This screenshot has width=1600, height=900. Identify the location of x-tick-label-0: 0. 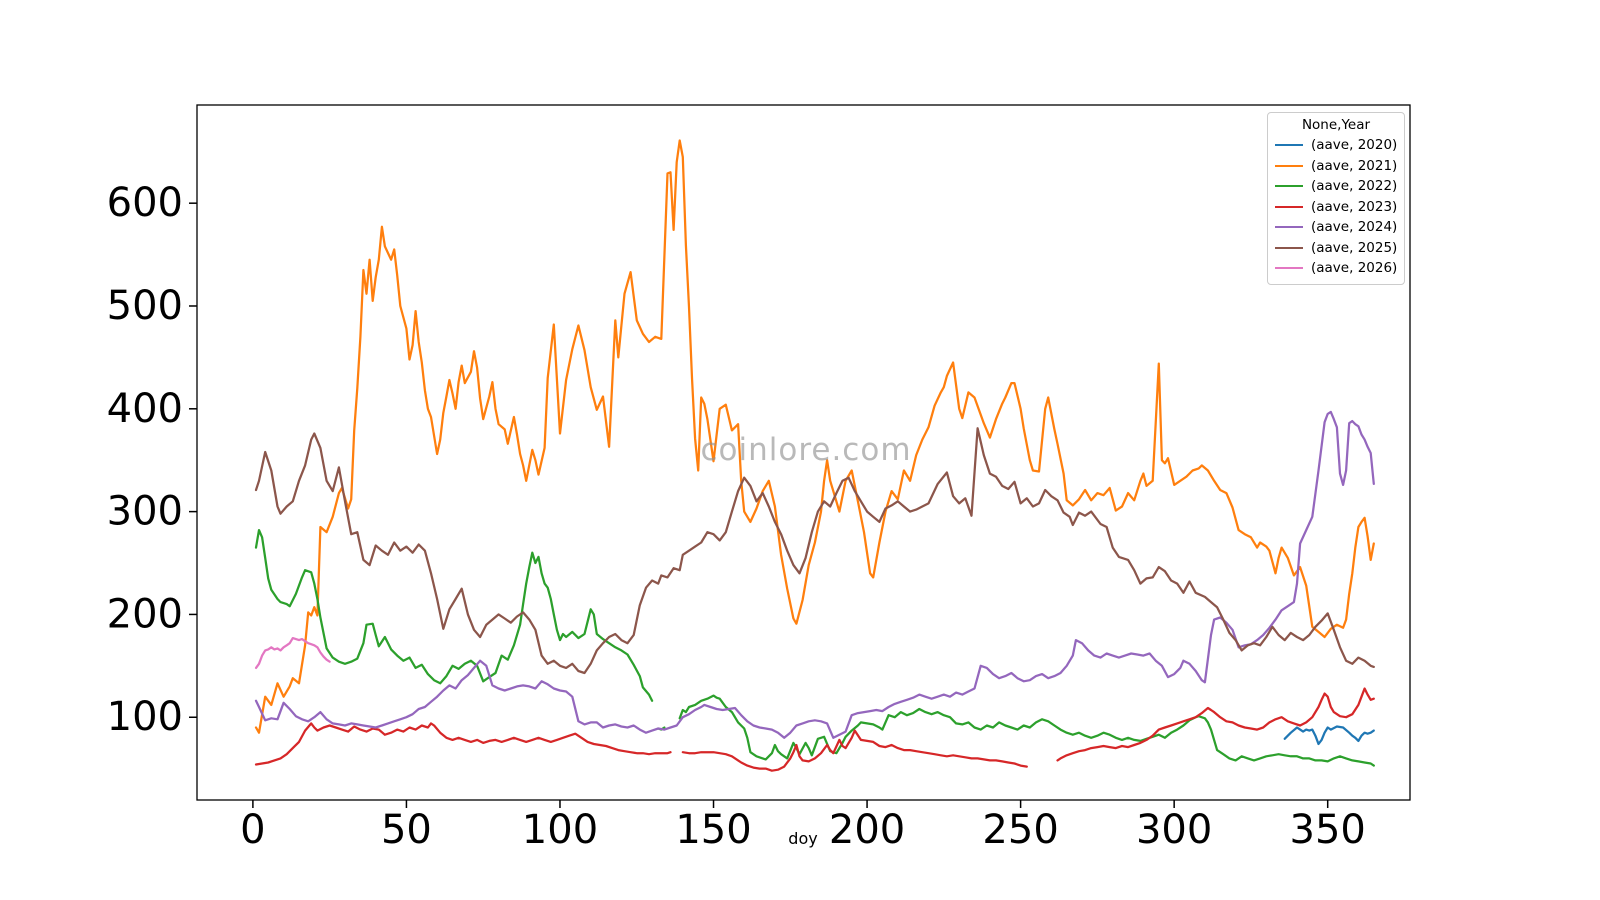
(252, 830).